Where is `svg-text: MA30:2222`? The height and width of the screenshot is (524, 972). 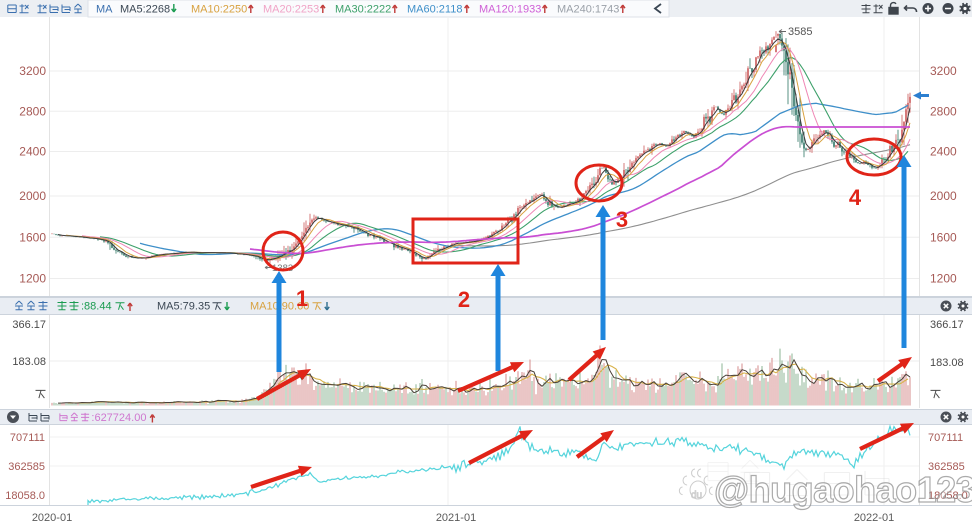
svg-text: MA30:2222 is located at coordinates (363, 10).